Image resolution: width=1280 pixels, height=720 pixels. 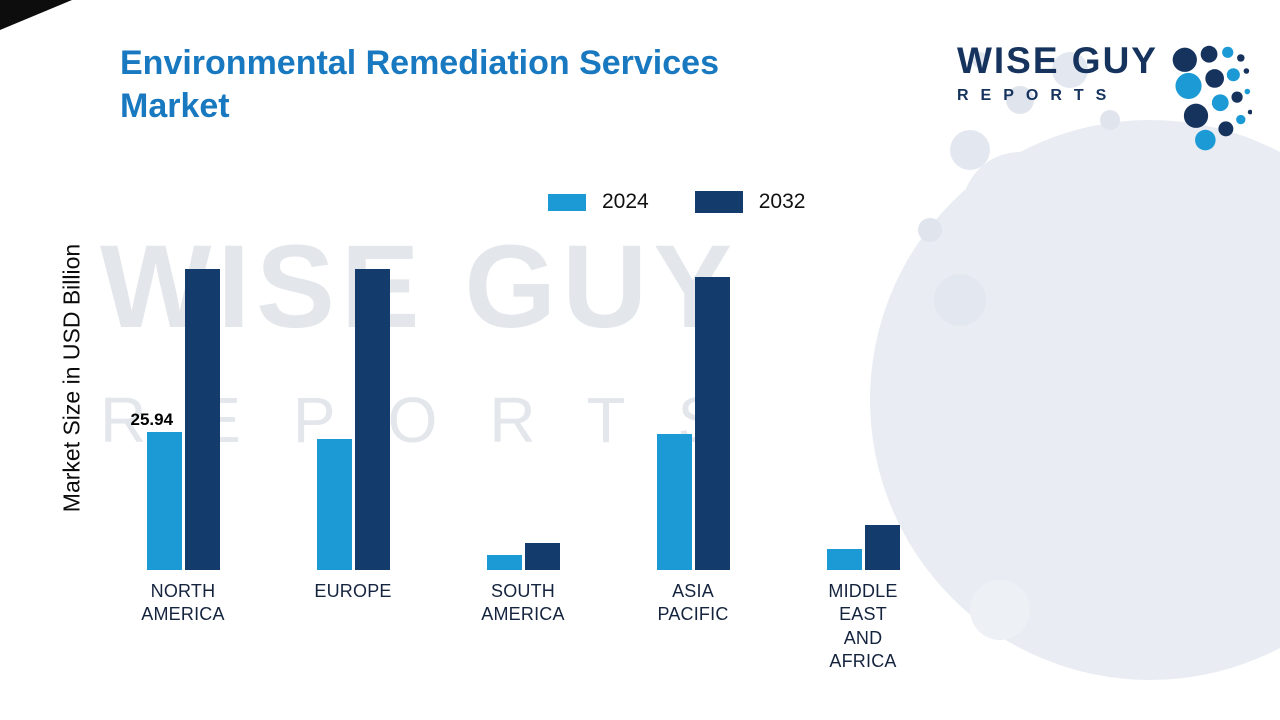 I want to click on category-label-north-america: NORTH AMERICA, so click(x=183, y=603).